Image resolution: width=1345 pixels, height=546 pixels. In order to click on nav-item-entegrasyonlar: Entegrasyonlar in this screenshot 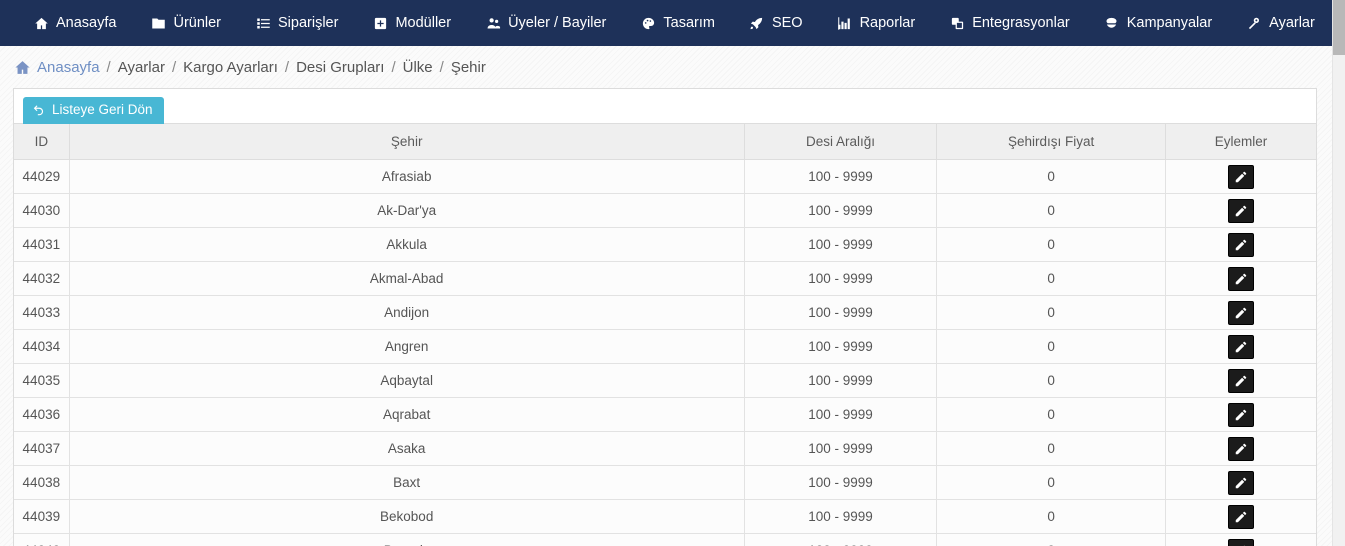, I will do `click(1009, 23)`.